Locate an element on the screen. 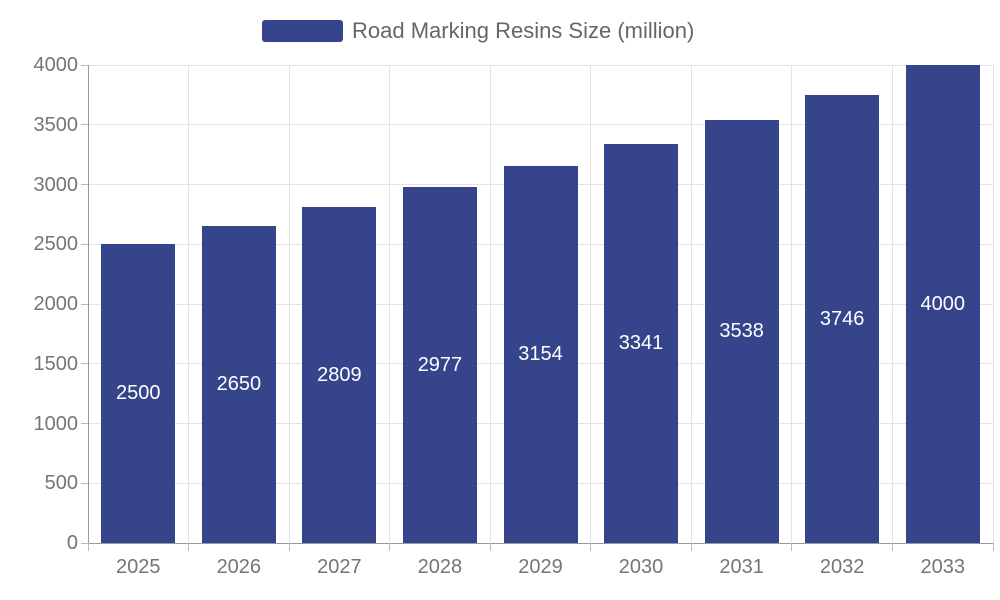  x-axis-label: 2032 is located at coordinates (842, 567).